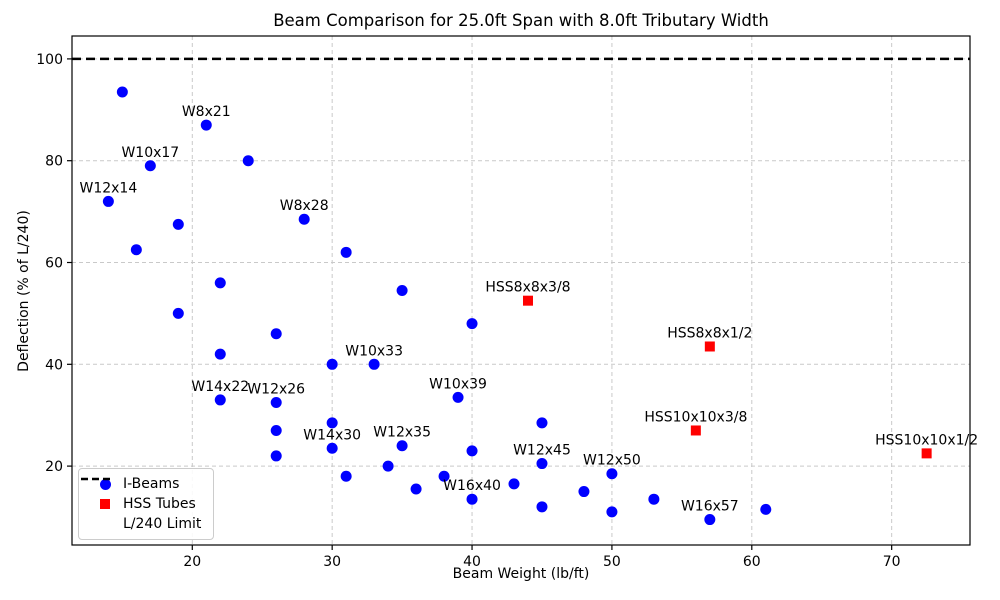  I want to click on point-annotation: W8x21, so click(206, 112).